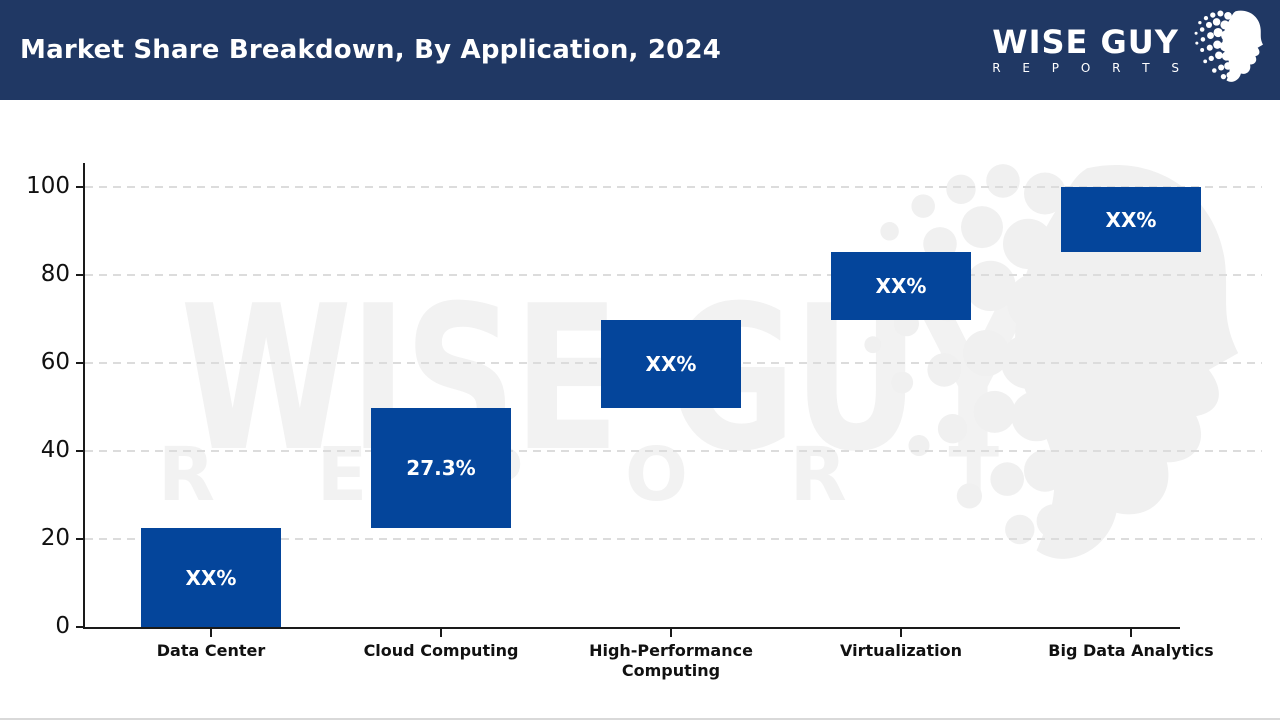 This screenshot has width=1280, height=720. What do you see at coordinates (62, 626) in the screenshot?
I see `y-tick-label-0: 0` at bounding box center [62, 626].